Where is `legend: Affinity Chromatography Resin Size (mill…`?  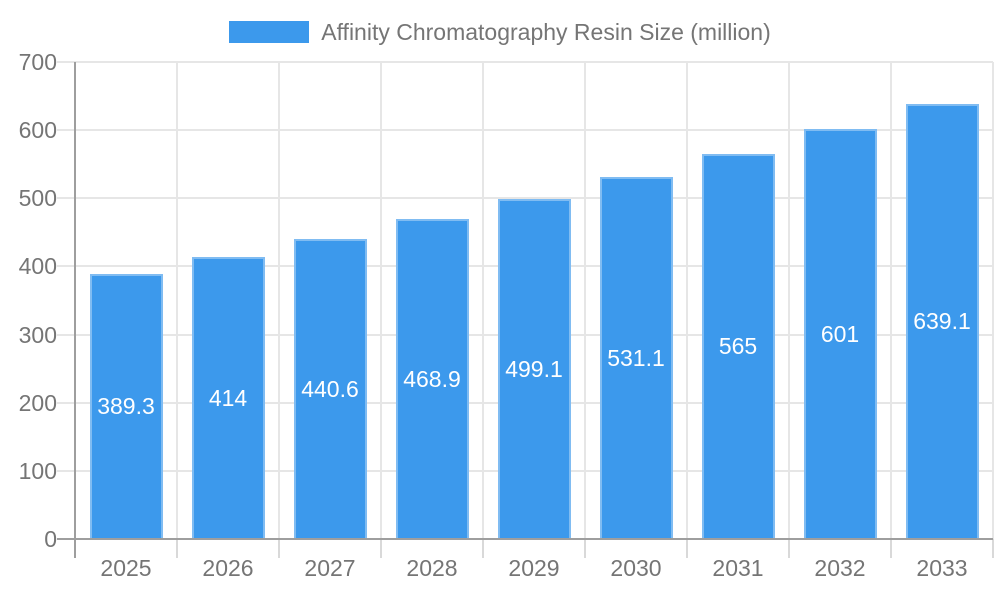 legend: Affinity Chromatography Resin Size (mill… is located at coordinates (500, 32).